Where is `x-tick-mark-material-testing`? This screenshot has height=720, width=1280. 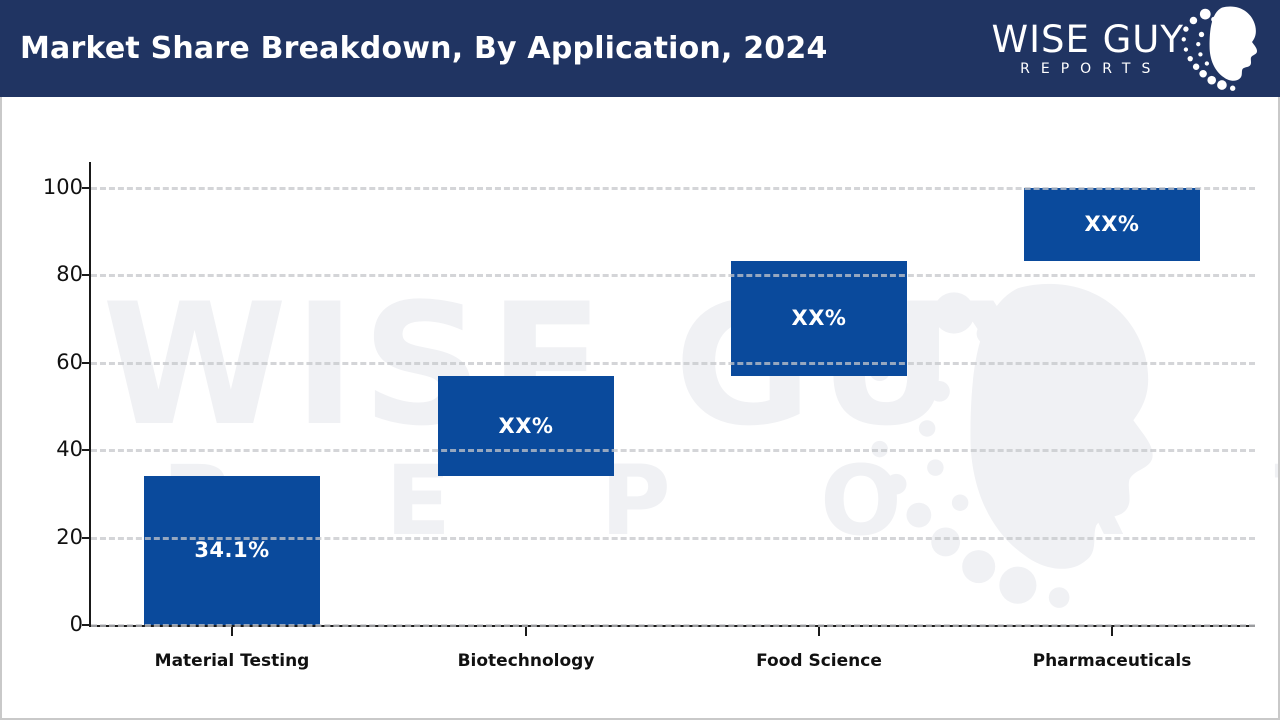 x-tick-mark-material-testing is located at coordinates (232, 631).